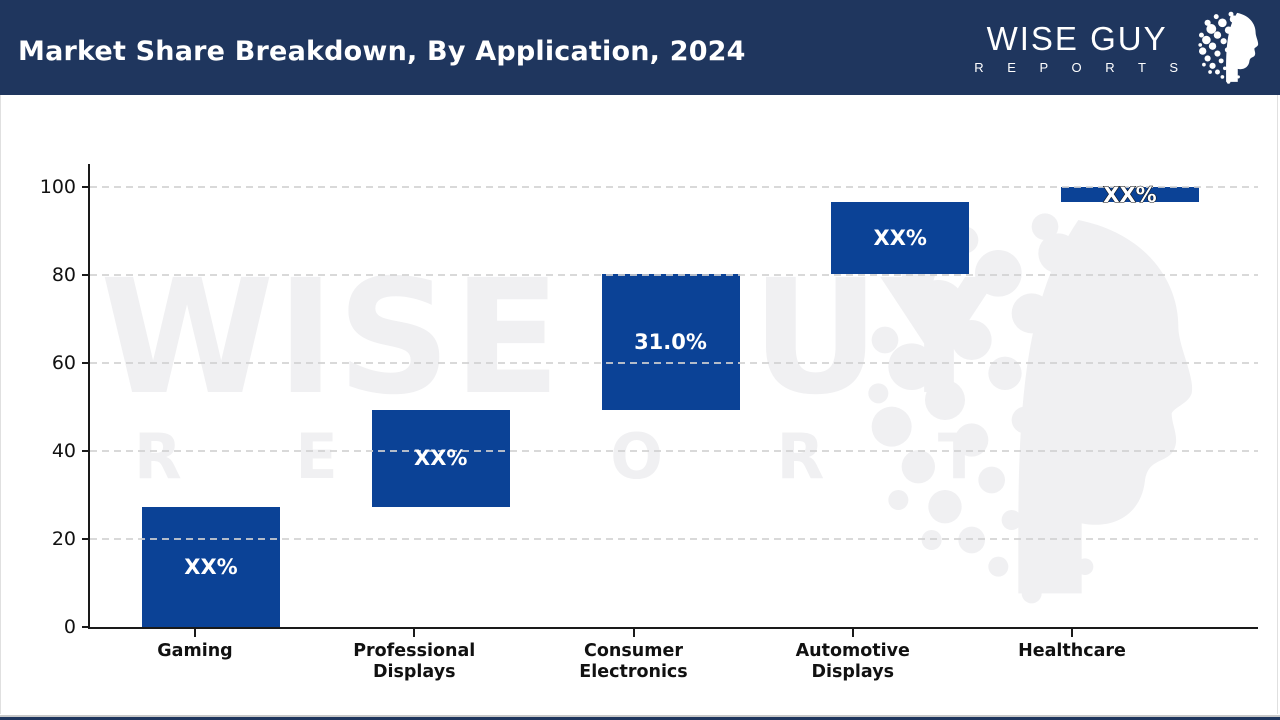 The image size is (1280, 720). I want to click on x-tick-label: Gaming, so click(195, 651).